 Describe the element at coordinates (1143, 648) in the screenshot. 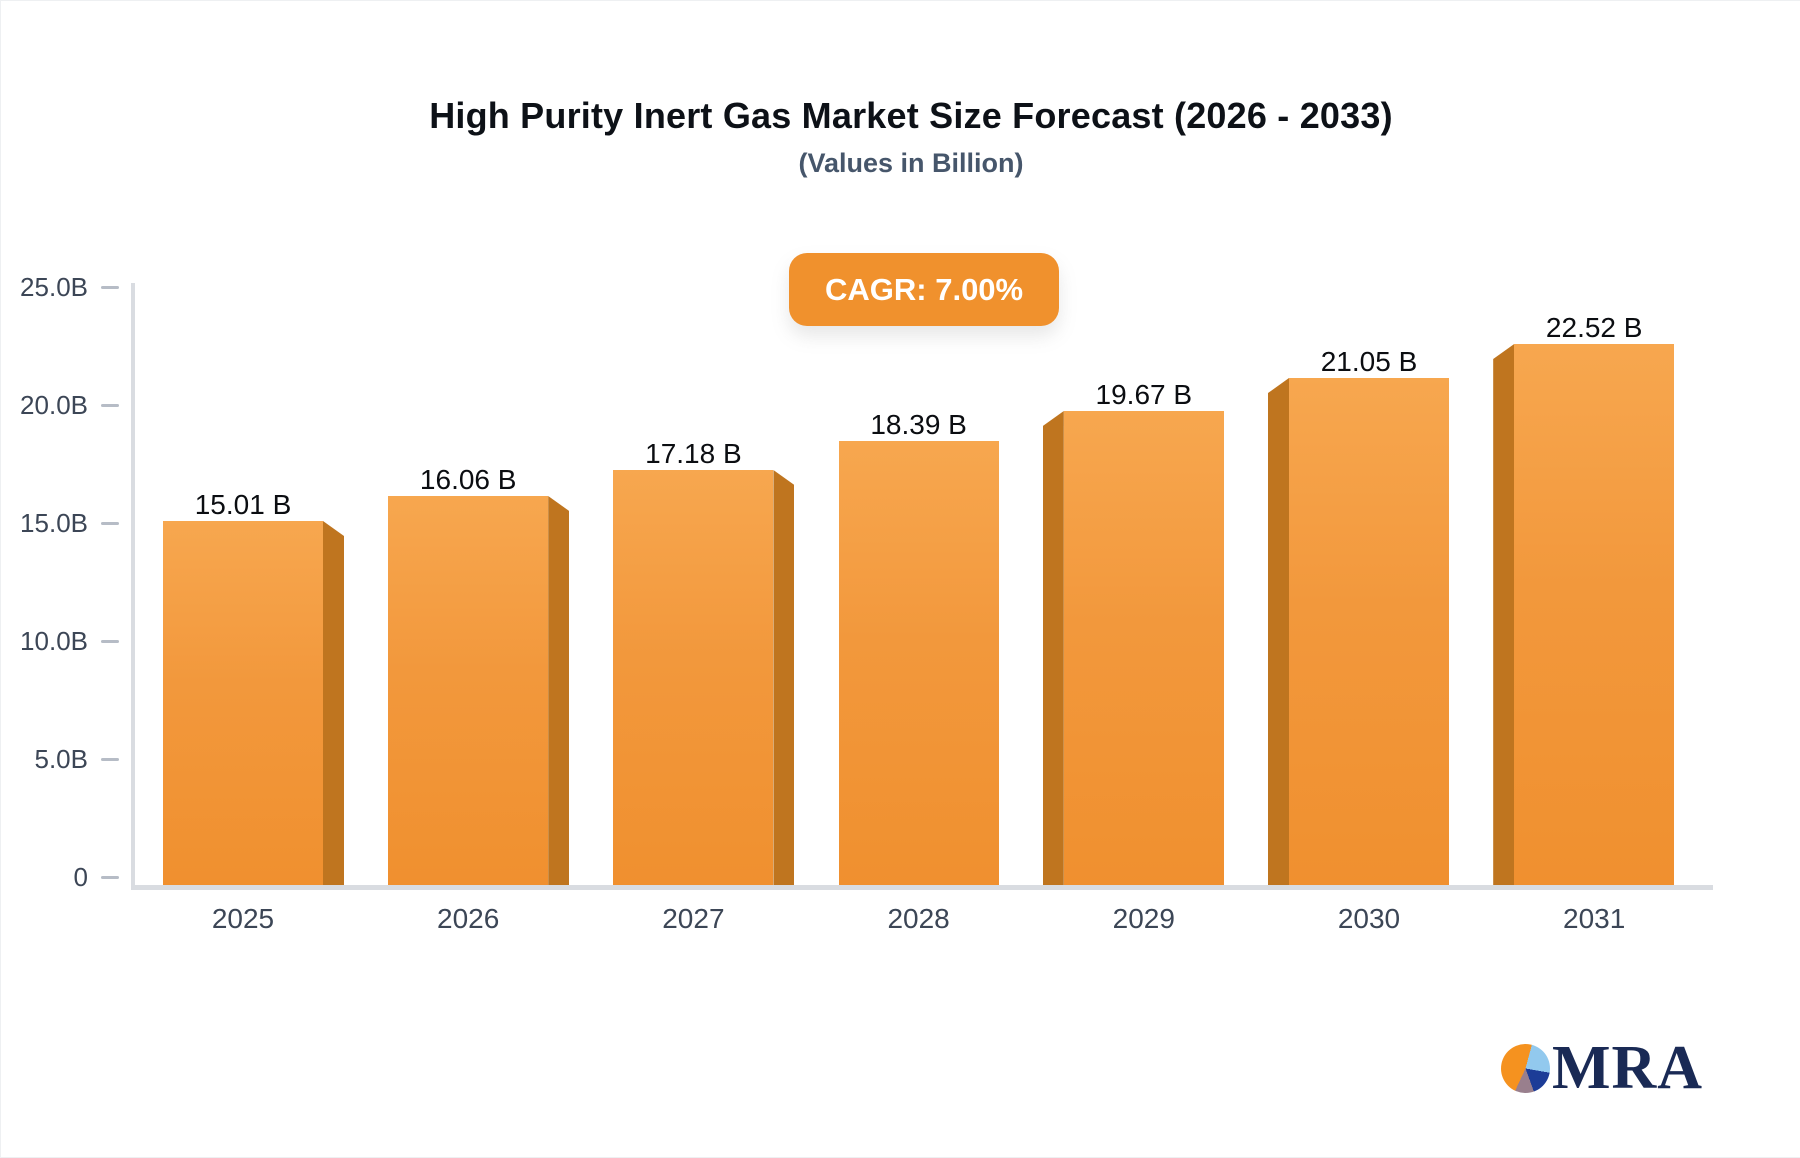

I see `bar-2029` at that location.